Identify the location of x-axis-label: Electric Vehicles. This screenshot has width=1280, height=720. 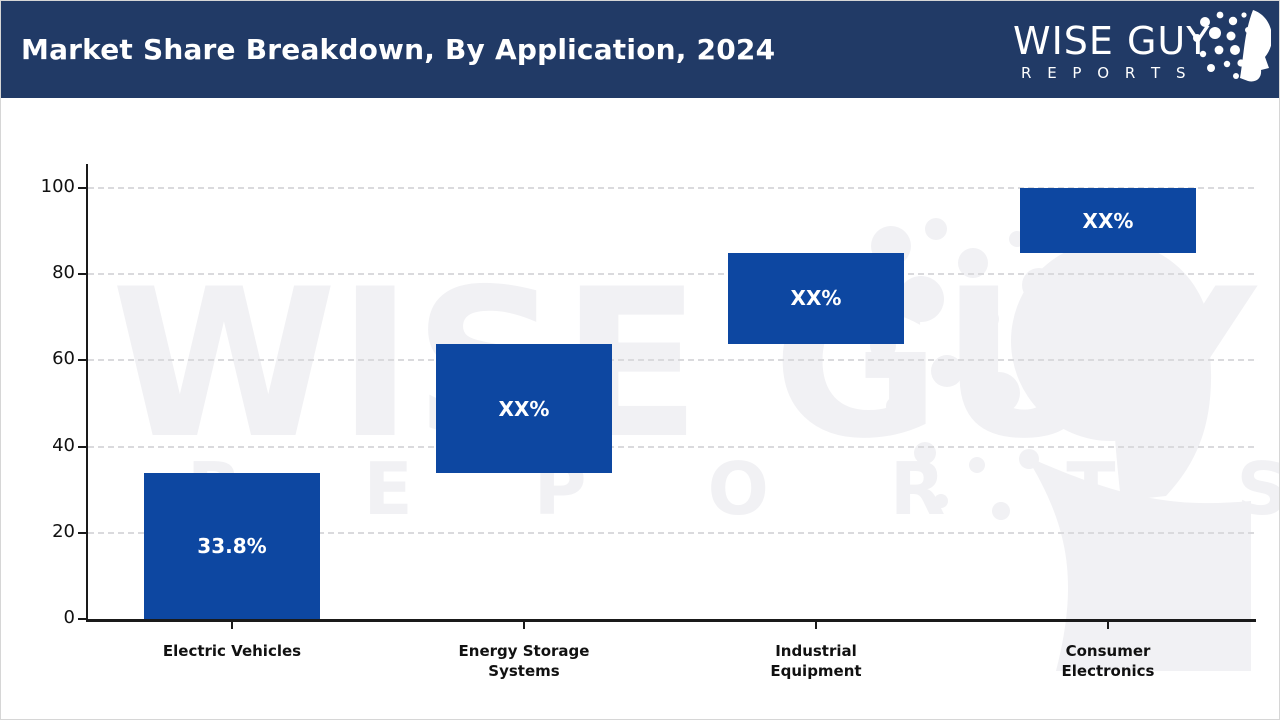
(232, 651).